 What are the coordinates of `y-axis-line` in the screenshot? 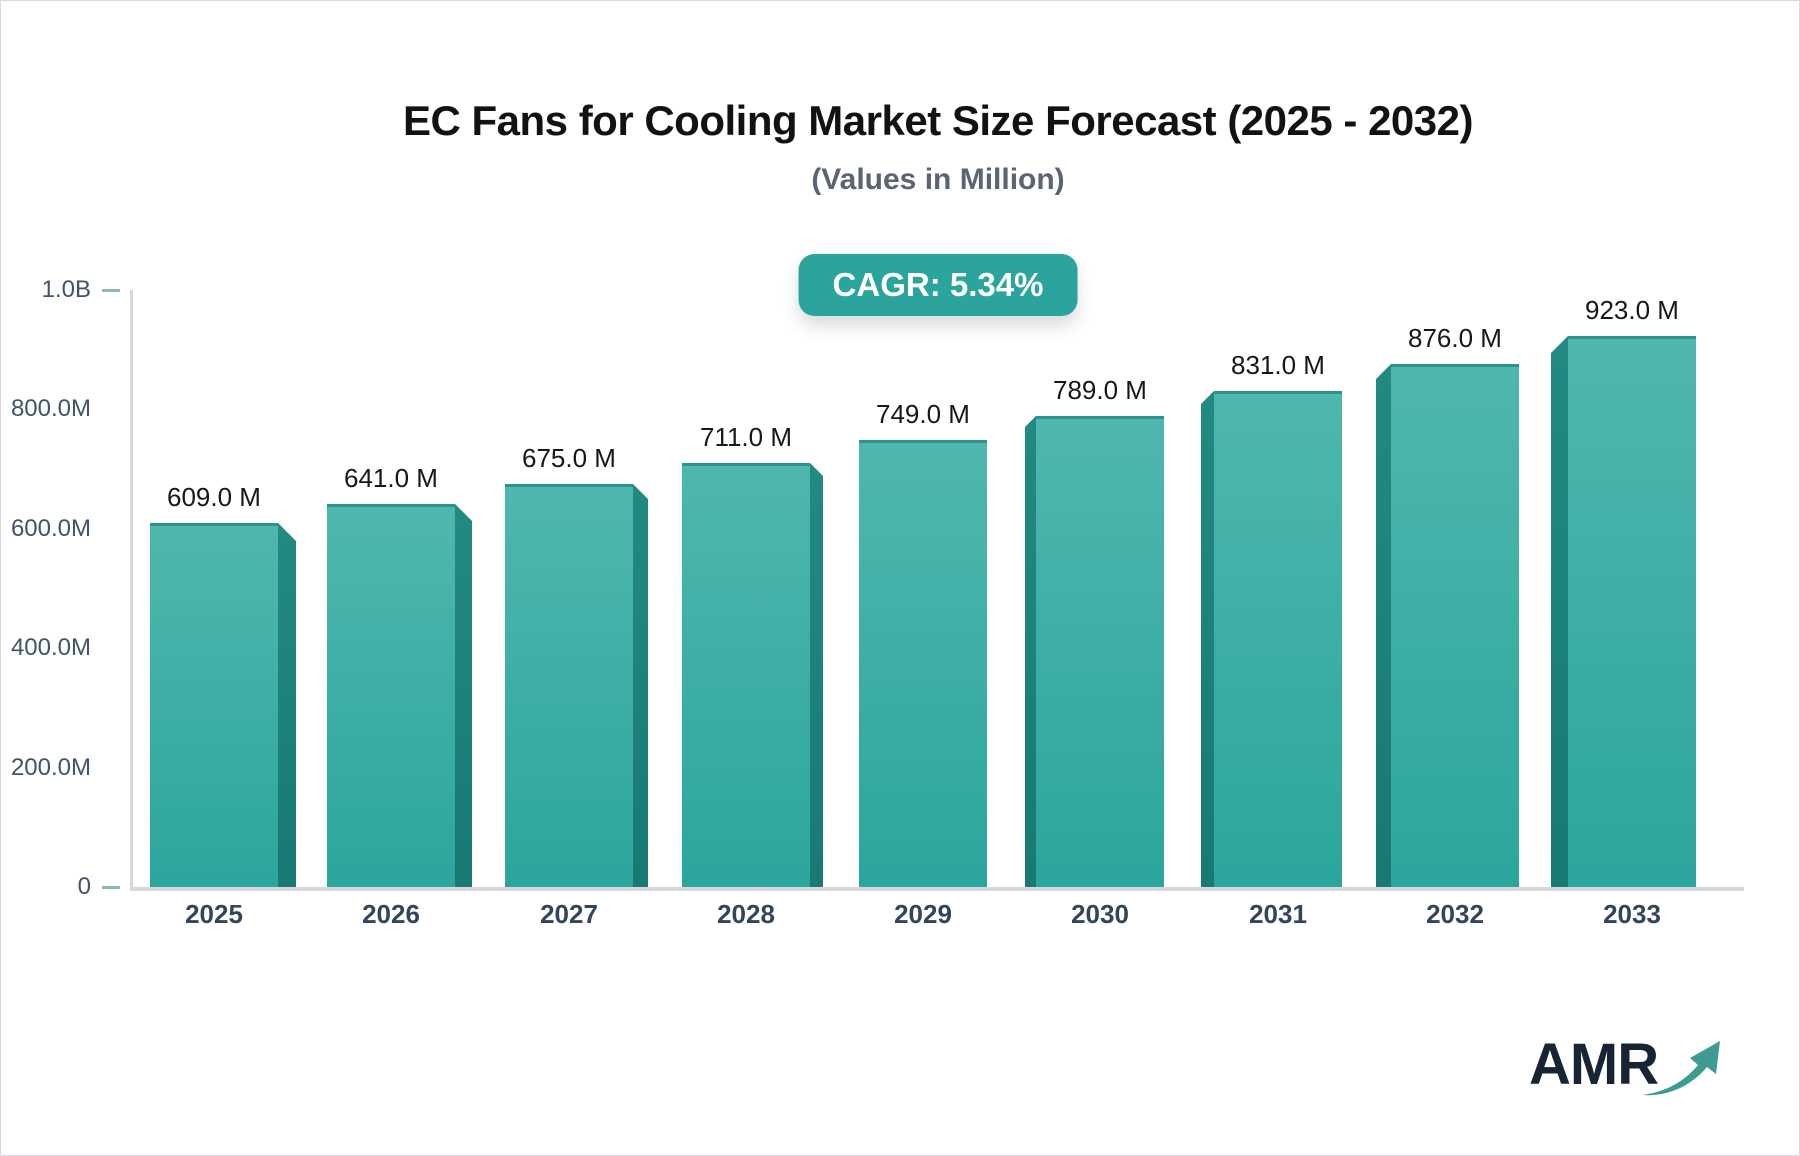 It's located at (131, 590).